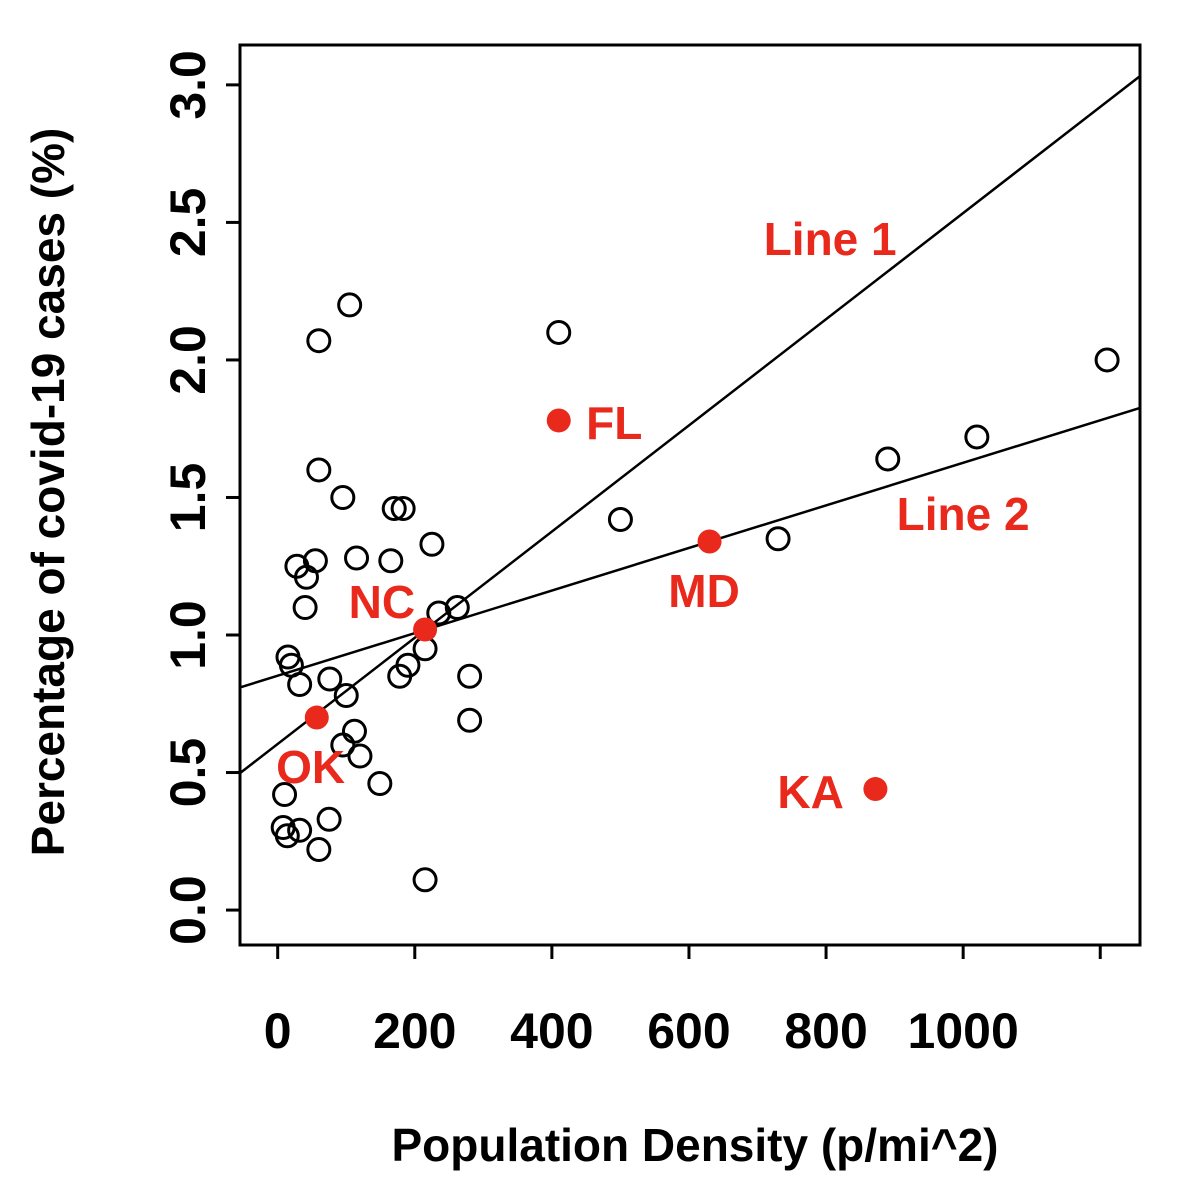 The height and width of the screenshot is (1190, 1178). What do you see at coordinates (278, 1031) in the screenshot?
I see `x-tick-label: 0` at bounding box center [278, 1031].